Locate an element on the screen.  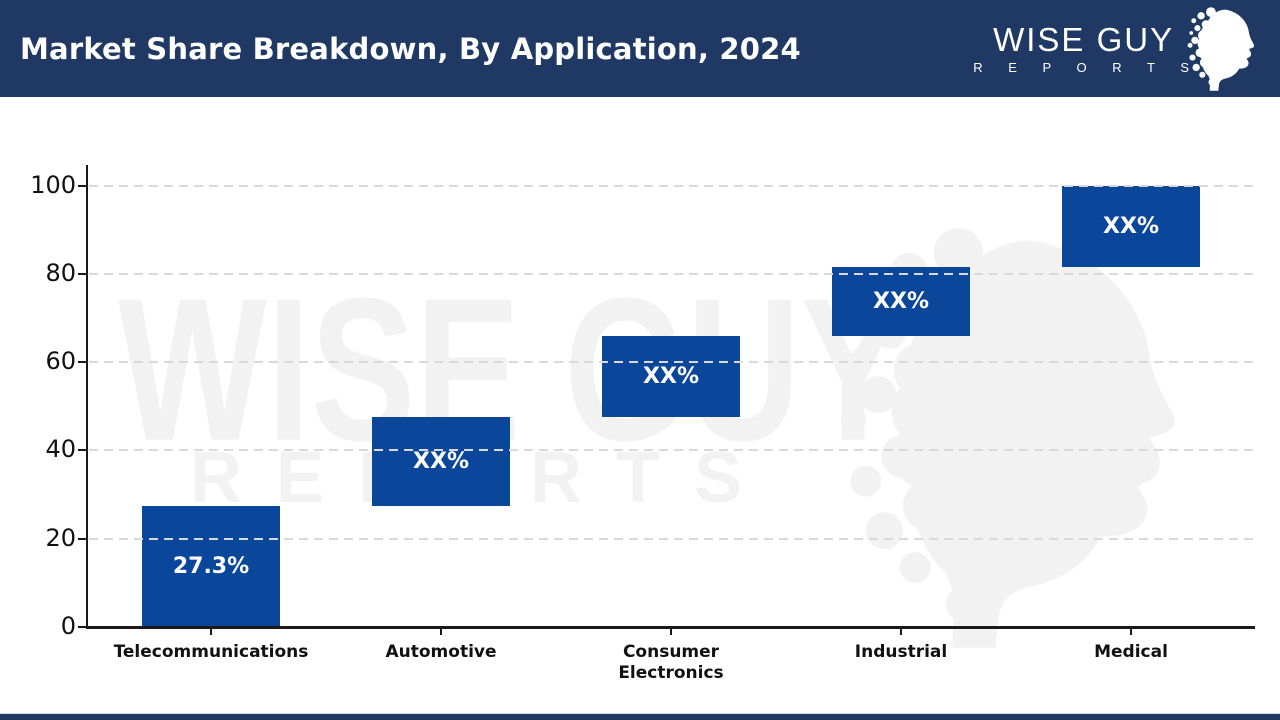
logo-brand-subtitle: R E P O R T S is located at coordinates (1086, 67).